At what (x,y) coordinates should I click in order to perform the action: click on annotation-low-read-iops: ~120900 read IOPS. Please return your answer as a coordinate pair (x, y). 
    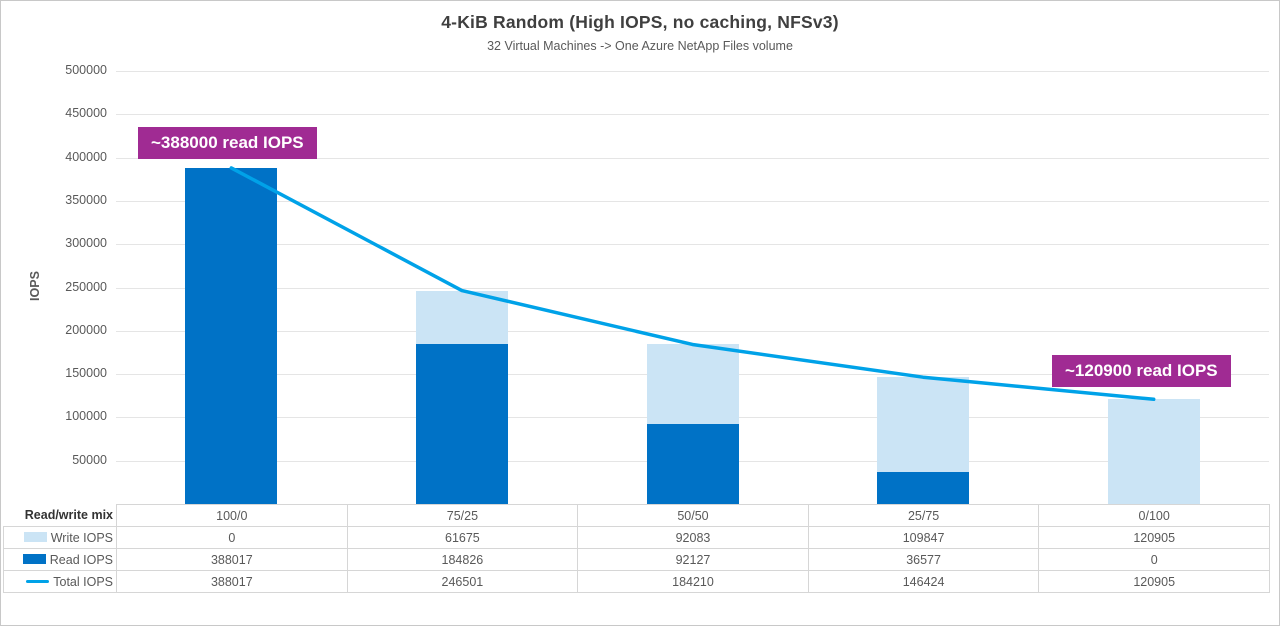
    Looking at the image, I should click on (1141, 371).